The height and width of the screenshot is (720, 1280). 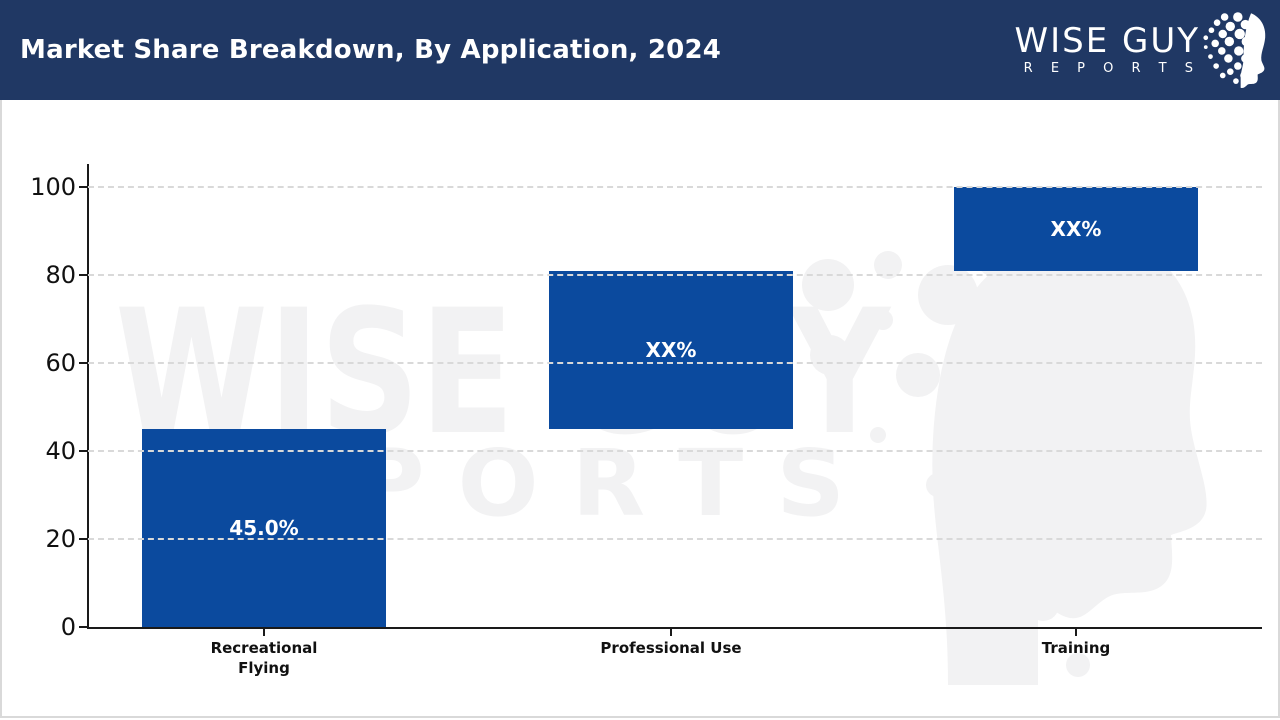 I want to click on y-axis-tick-label: 80, so click(x=60, y=275).